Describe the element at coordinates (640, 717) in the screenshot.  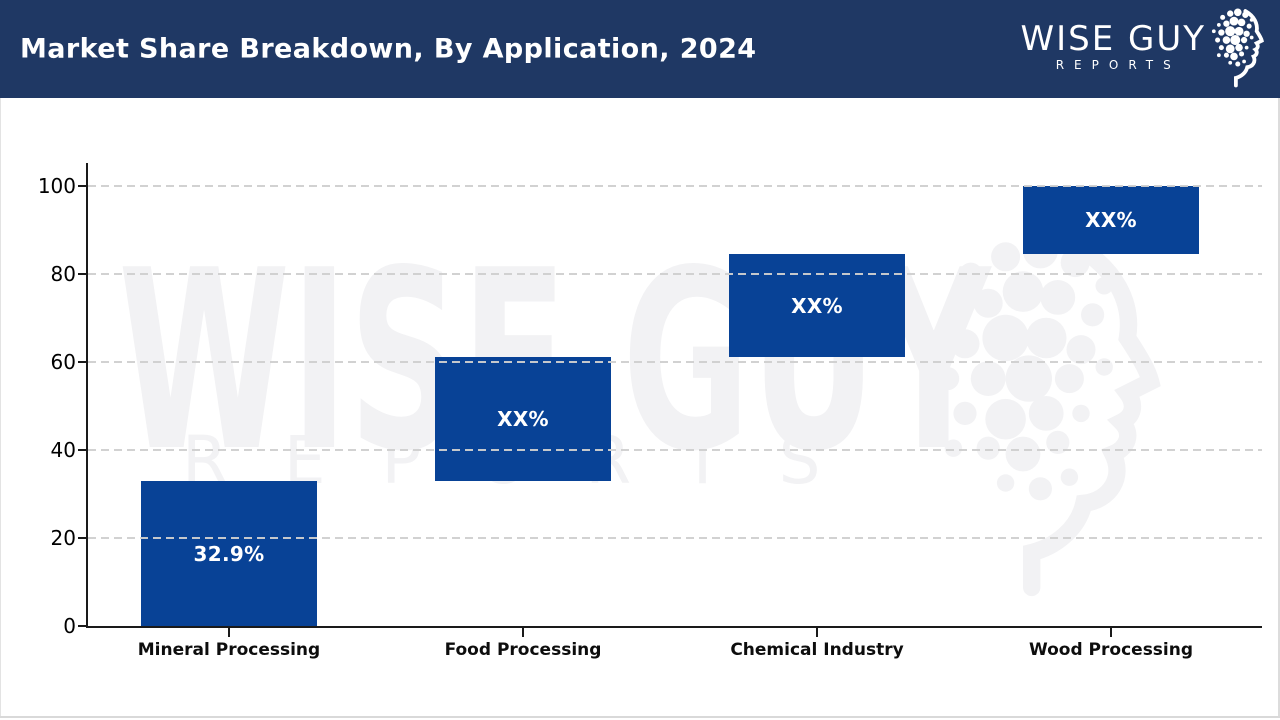
I see `frame-line-bottom` at that location.